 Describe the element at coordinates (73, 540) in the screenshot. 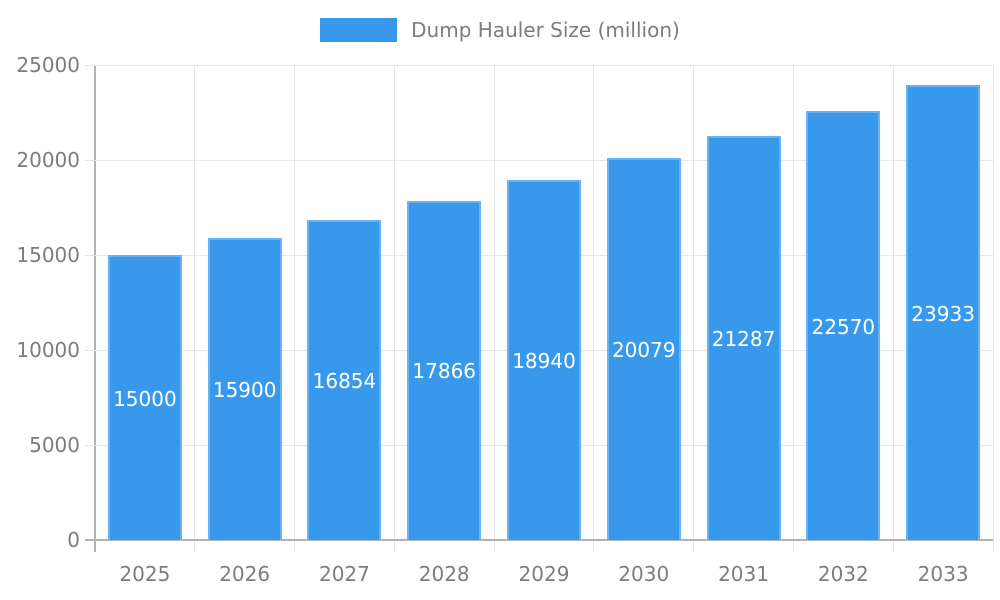

I see `y-axis-tick-label: 0` at that location.